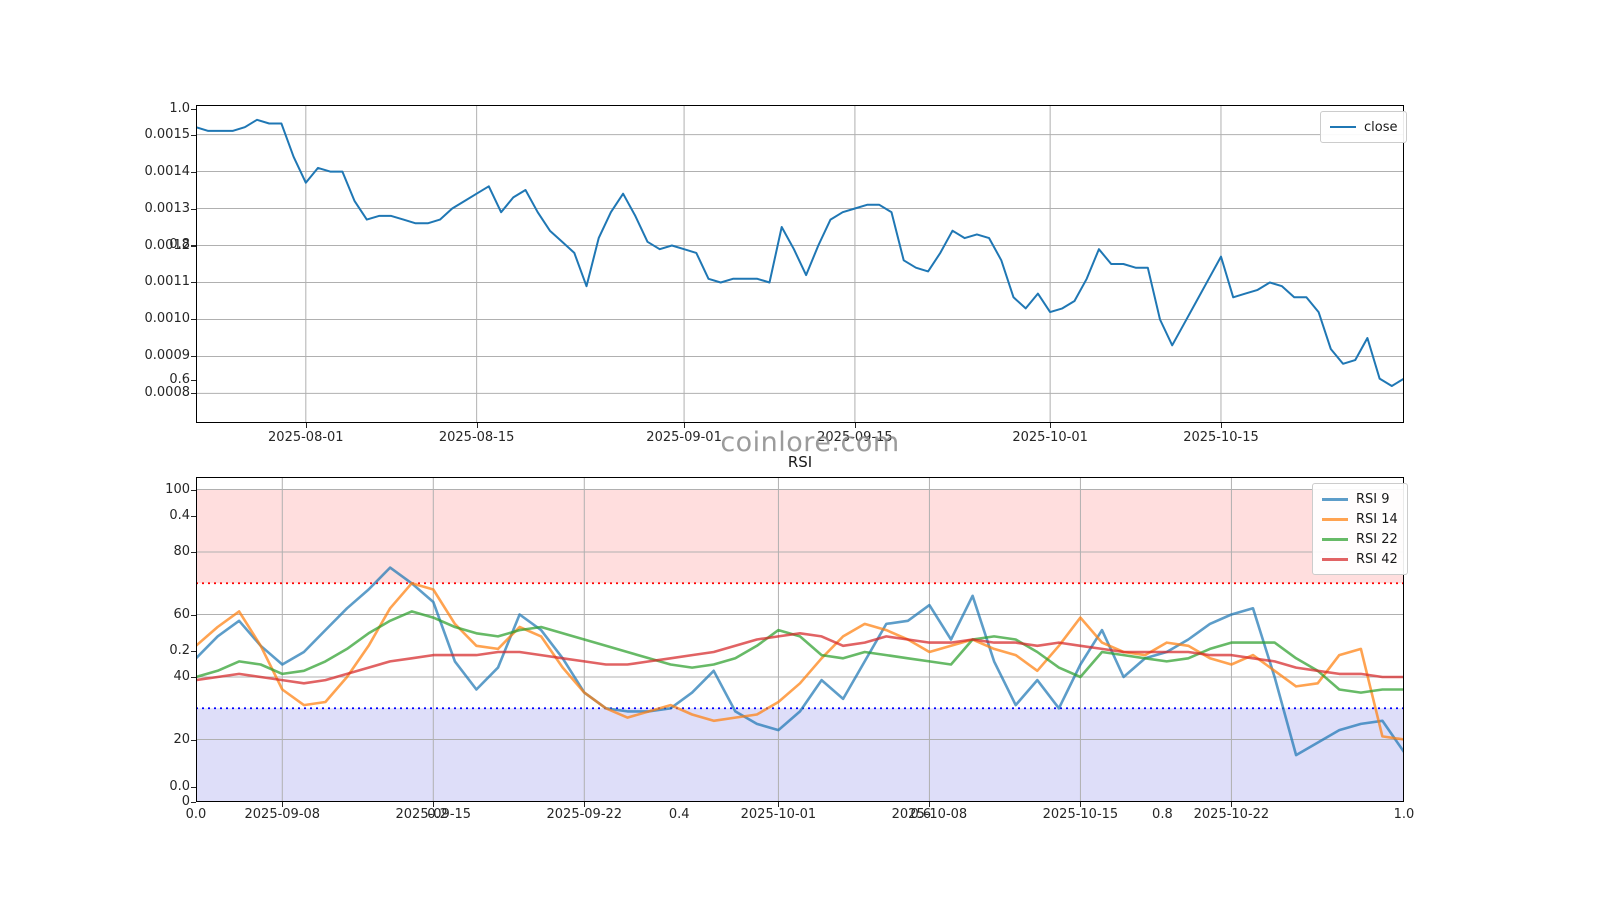 Image resolution: width=1600 pixels, height=900 pixels. Describe the element at coordinates (684, 437) in the screenshot. I see `x-tick-label: 2025-09-01` at that location.